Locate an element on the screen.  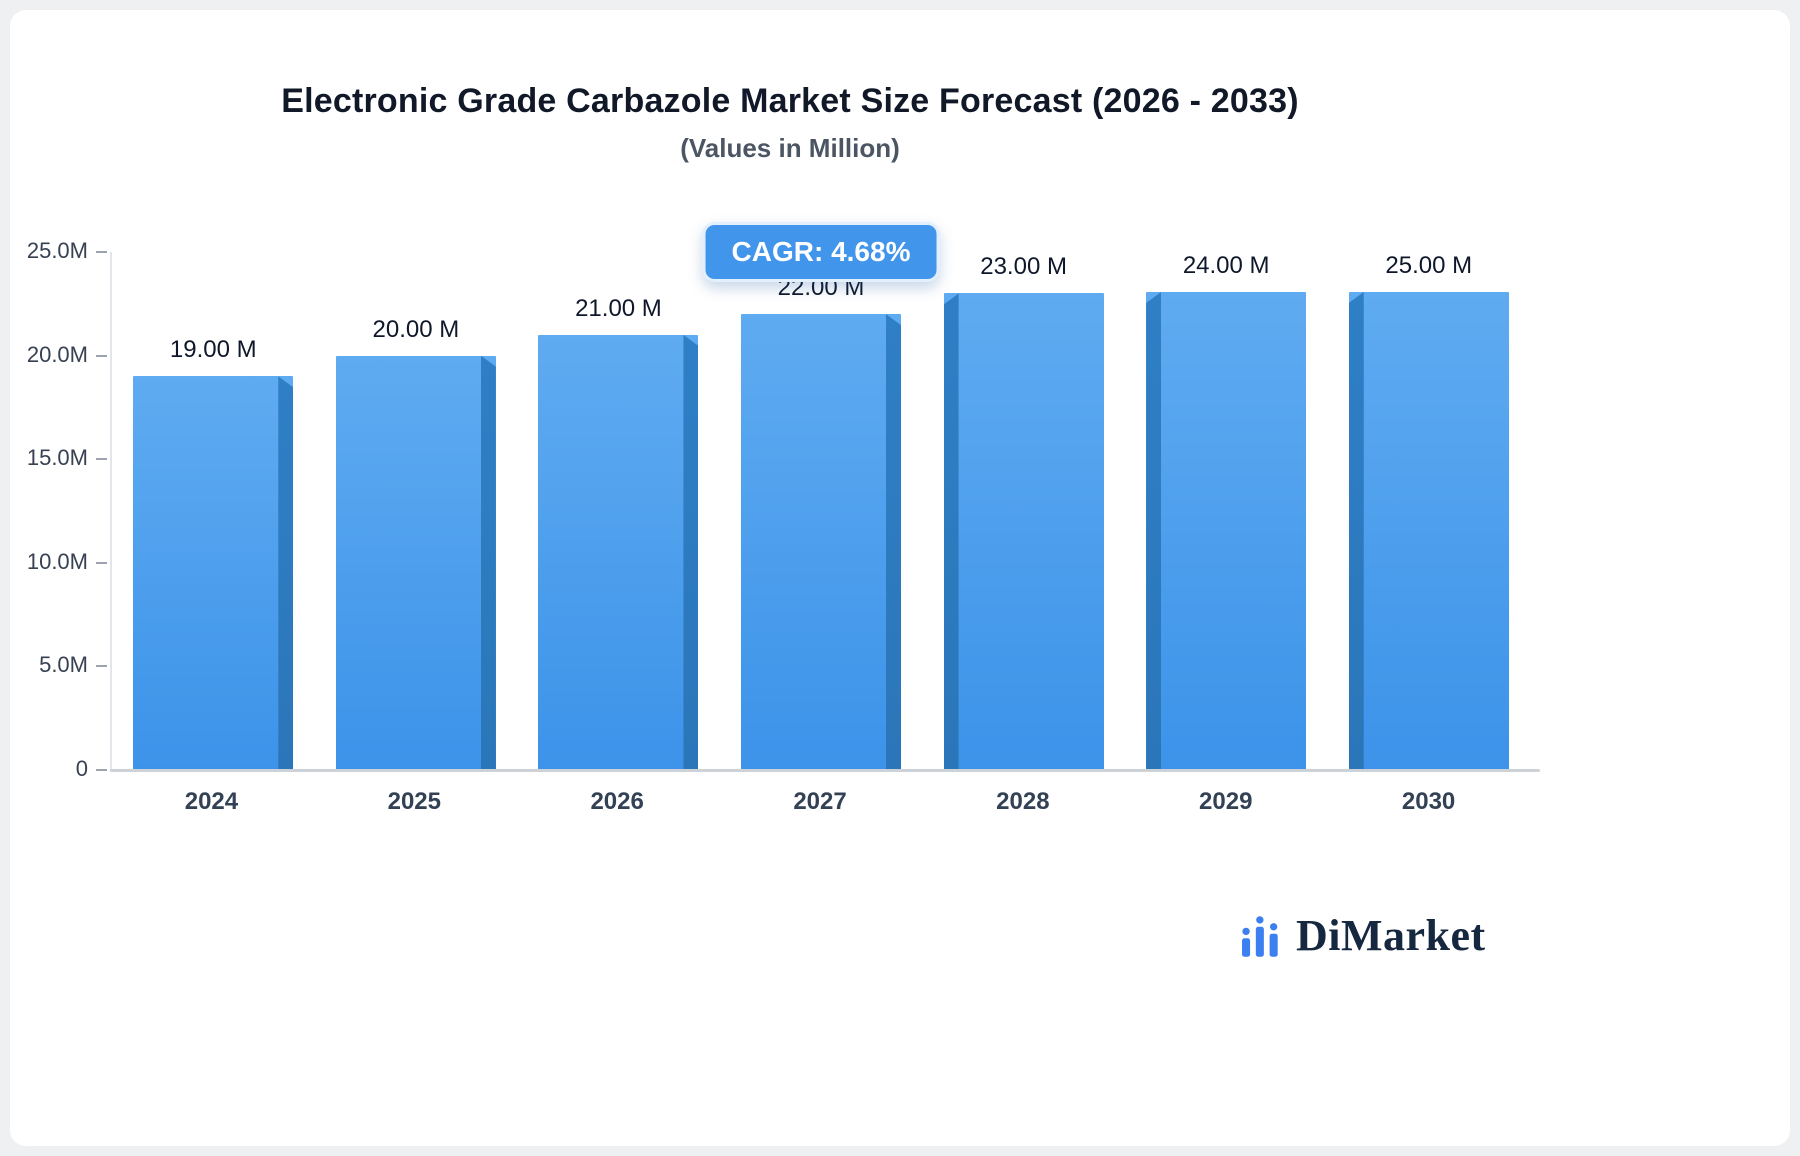
bar-2025 is located at coordinates (415, 562).